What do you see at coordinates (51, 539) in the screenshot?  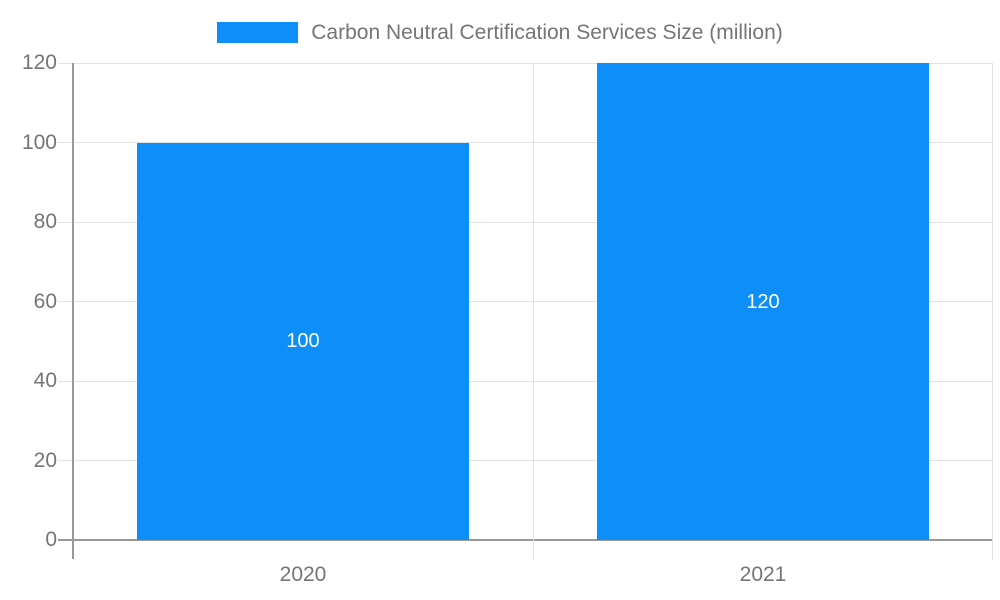 I see `y-tick-label: 0` at bounding box center [51, 539].